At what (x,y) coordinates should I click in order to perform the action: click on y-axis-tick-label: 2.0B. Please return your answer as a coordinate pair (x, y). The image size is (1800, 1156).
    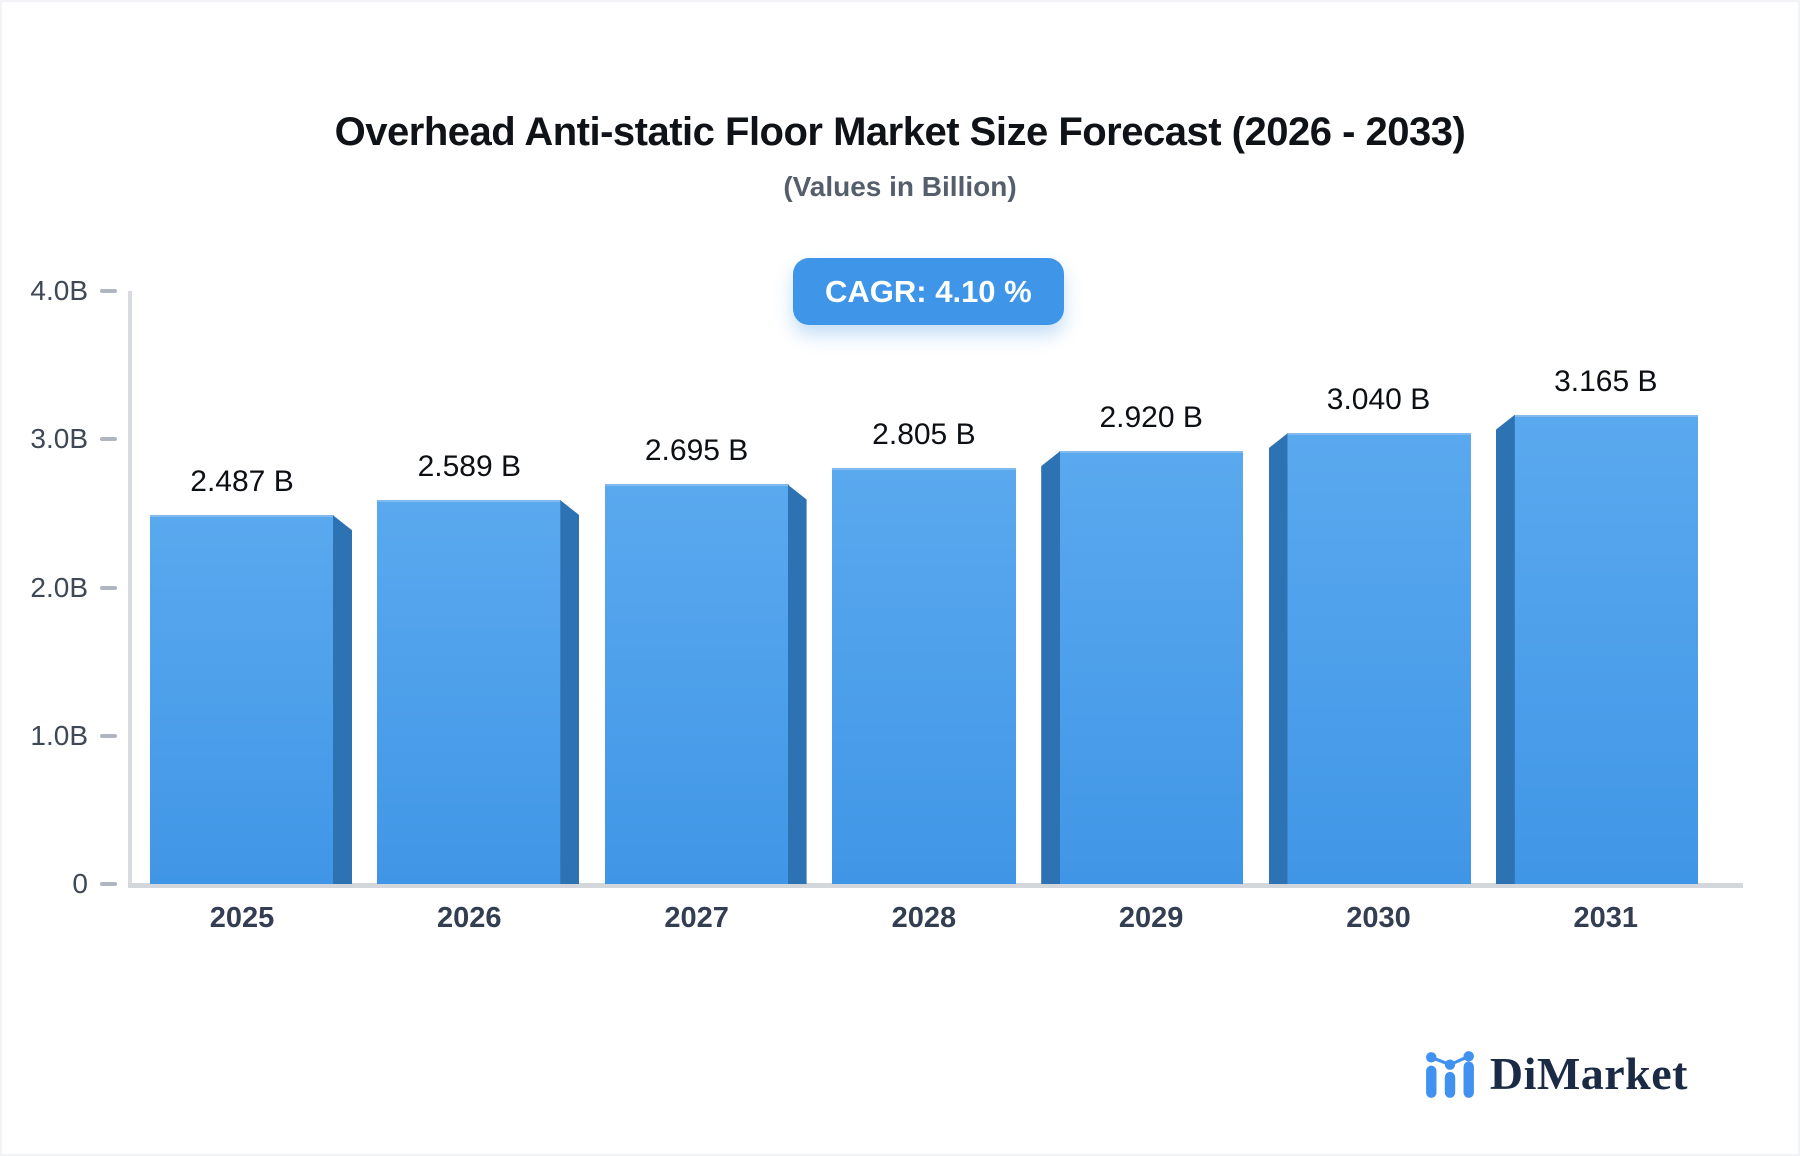
    Looking at the image, I should click on (59, 587).